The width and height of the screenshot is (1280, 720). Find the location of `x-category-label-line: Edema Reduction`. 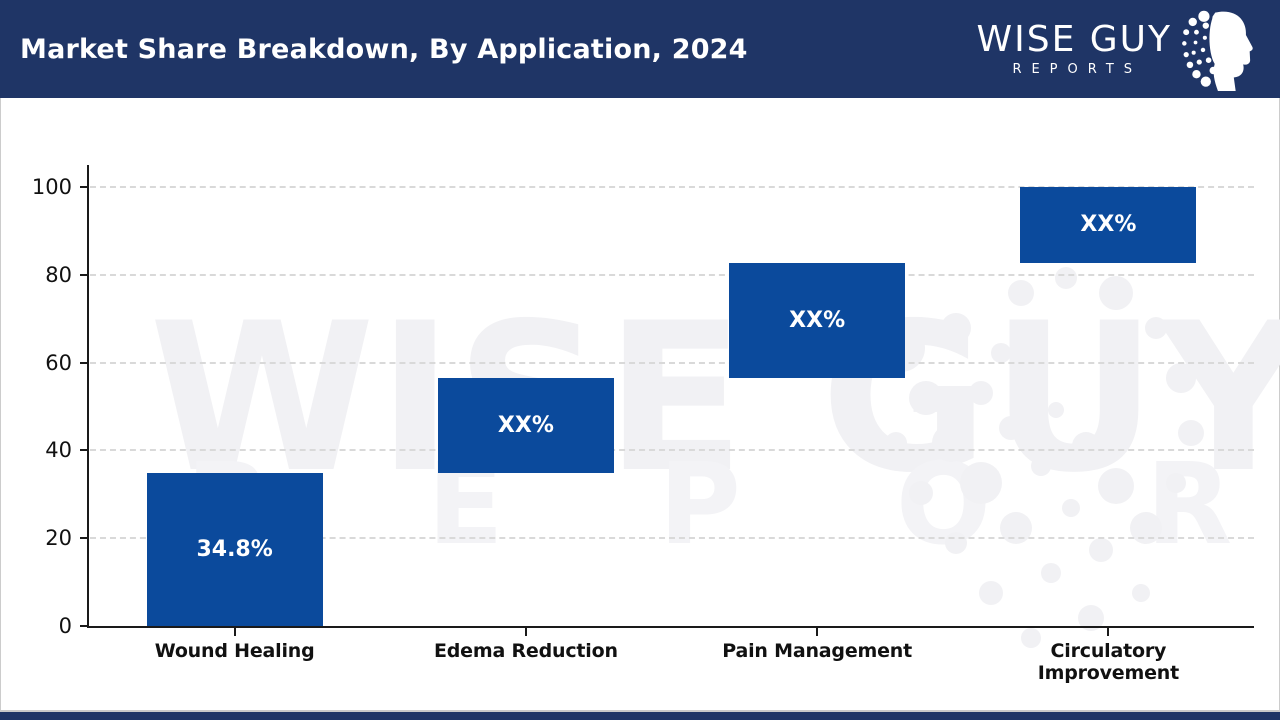

x-category-label-line: Edema Reduction is located at coordinates (525, 651).